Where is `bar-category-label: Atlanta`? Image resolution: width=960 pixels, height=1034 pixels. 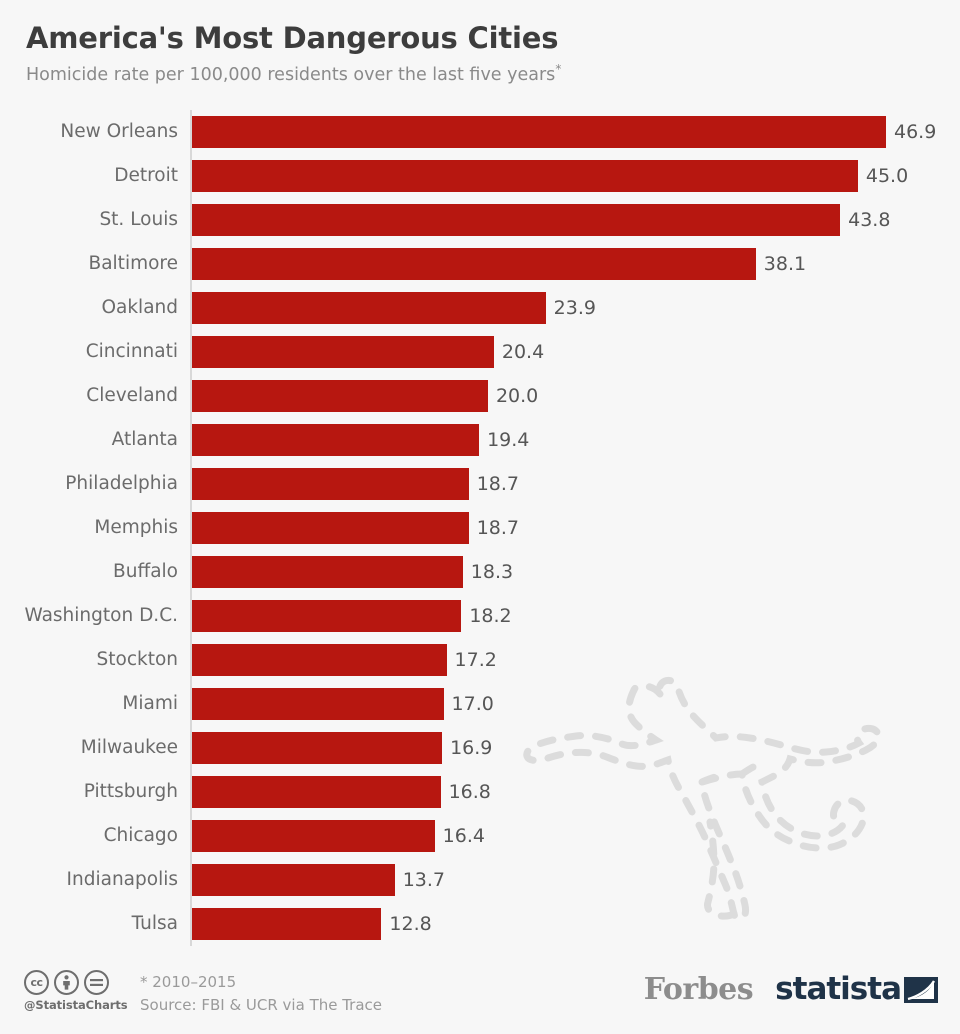 bar-category-label: Atlanta is located at coordinates (144, 439).